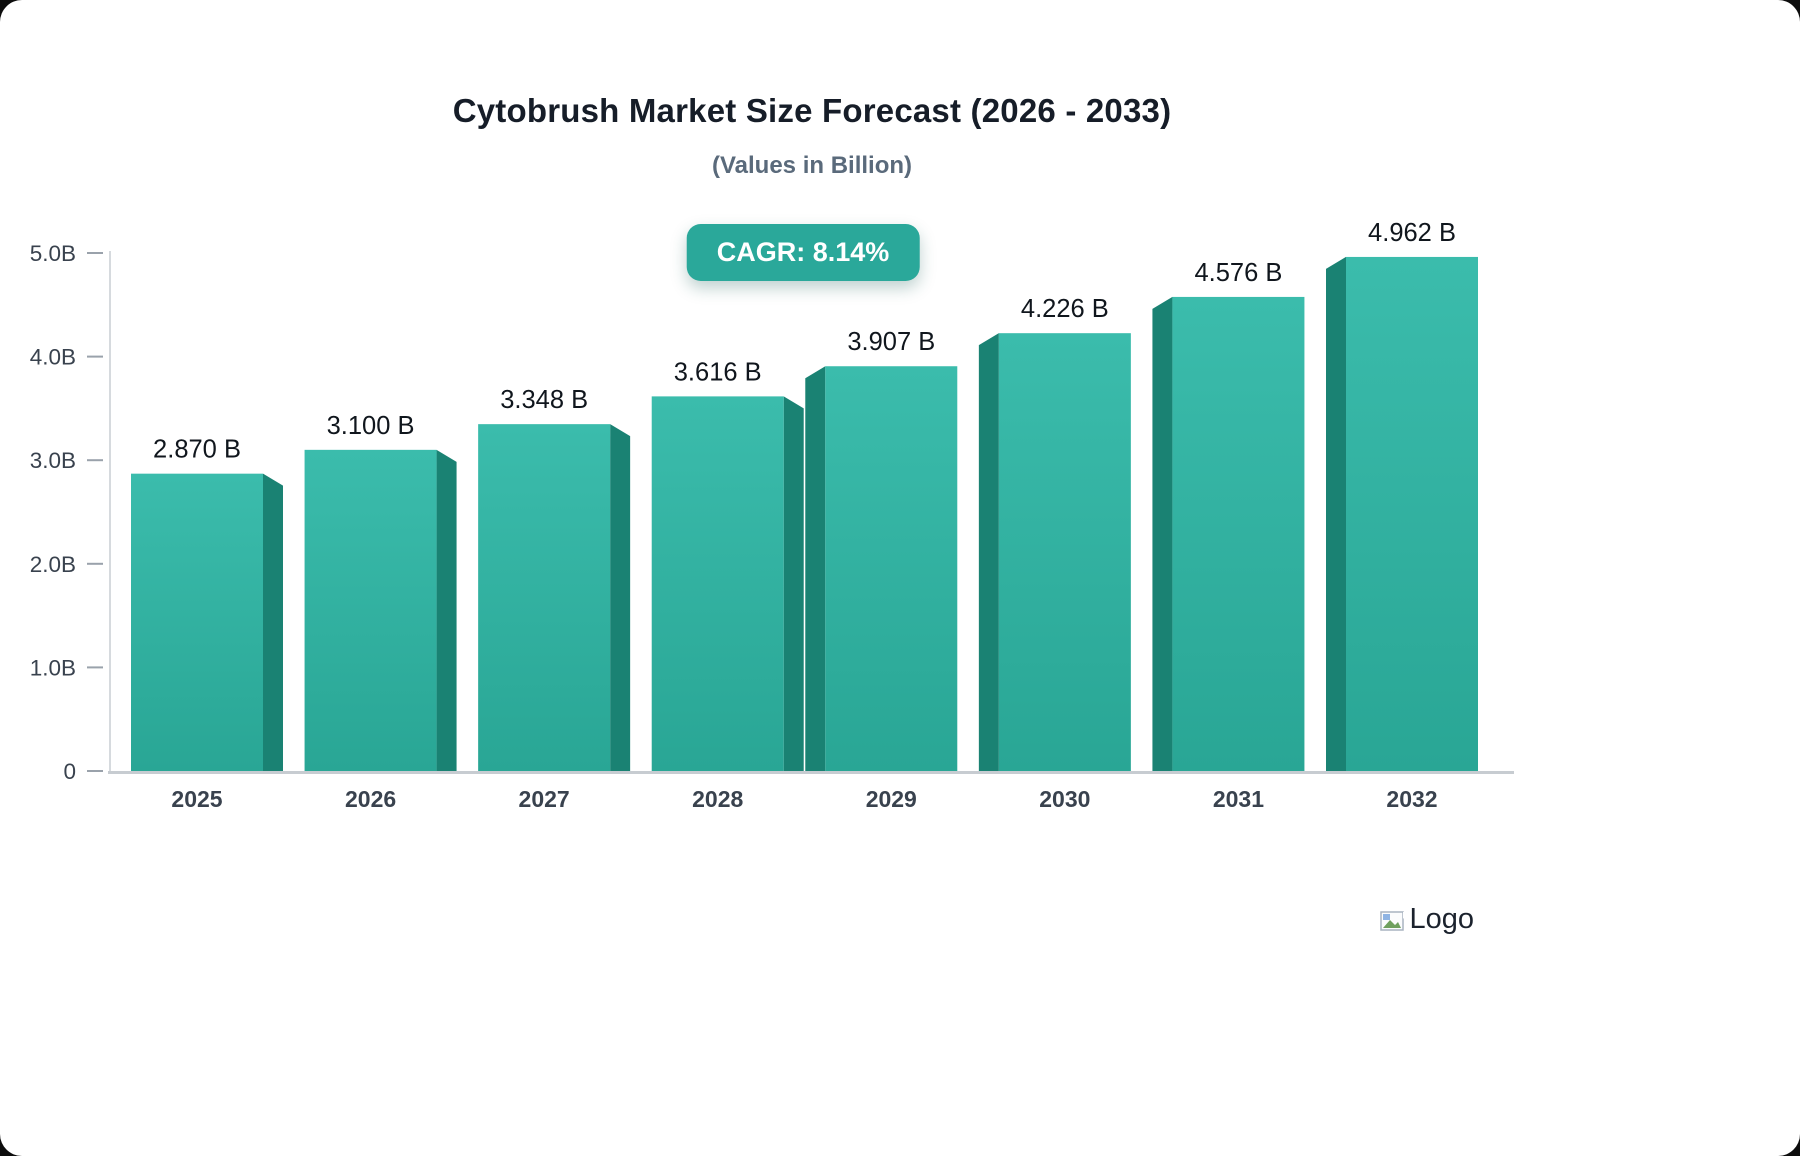 The width and height of the screenshot is (1800, 1156). What do you see at coordinates (1064, 799) in the screenshot?
I see `x-axis-label: 2030` at bounding box center [1064, 799].